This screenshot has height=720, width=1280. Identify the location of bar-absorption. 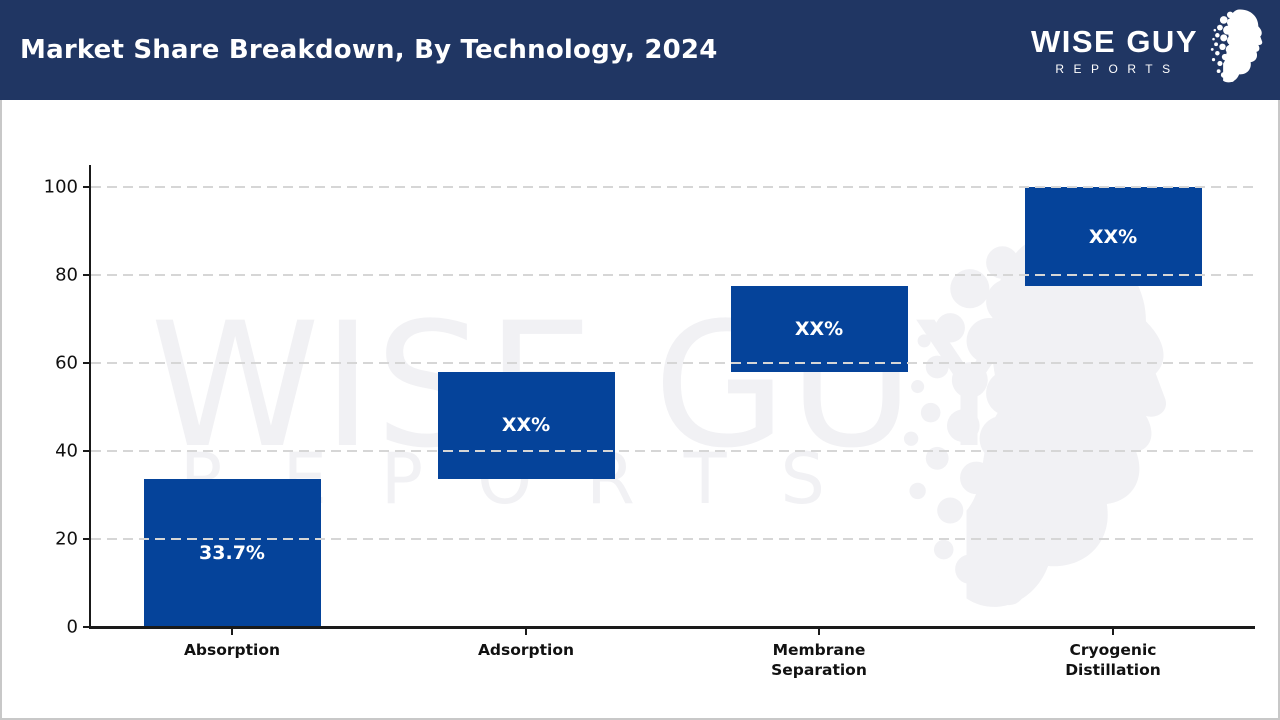
(232, 552).